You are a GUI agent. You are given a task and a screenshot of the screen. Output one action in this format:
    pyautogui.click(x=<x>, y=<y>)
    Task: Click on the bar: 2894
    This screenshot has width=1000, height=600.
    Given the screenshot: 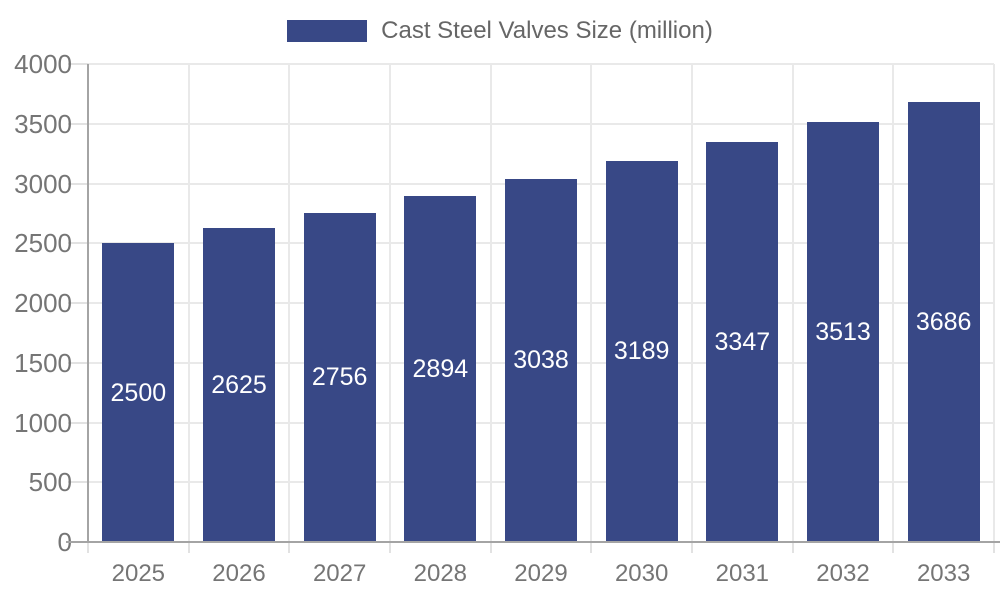 What is the action you would take?
    pyautogui.click(x=440, y=369)
    